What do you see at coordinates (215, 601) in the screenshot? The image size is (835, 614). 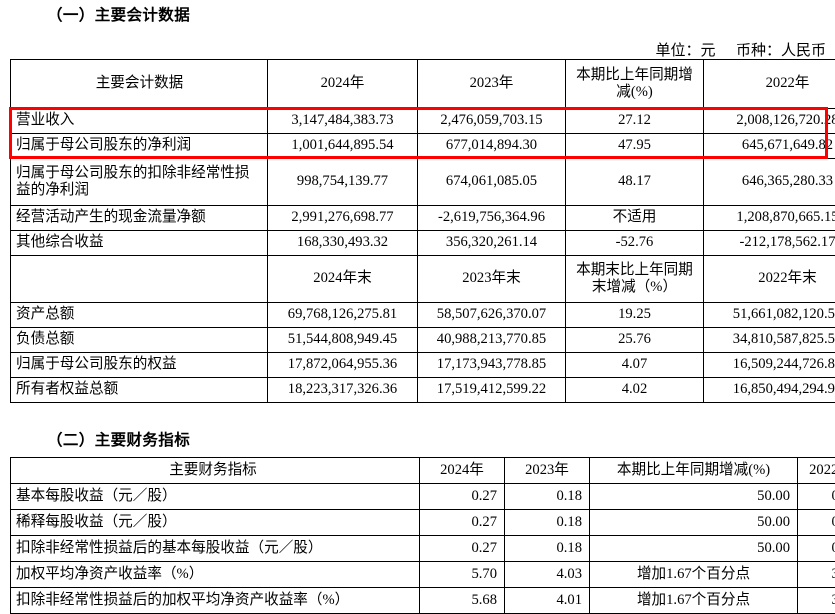 I see `row-label: 扣除非经常性损益后的加权平均净资产收益率（%）` at bounding box center [215, 601].